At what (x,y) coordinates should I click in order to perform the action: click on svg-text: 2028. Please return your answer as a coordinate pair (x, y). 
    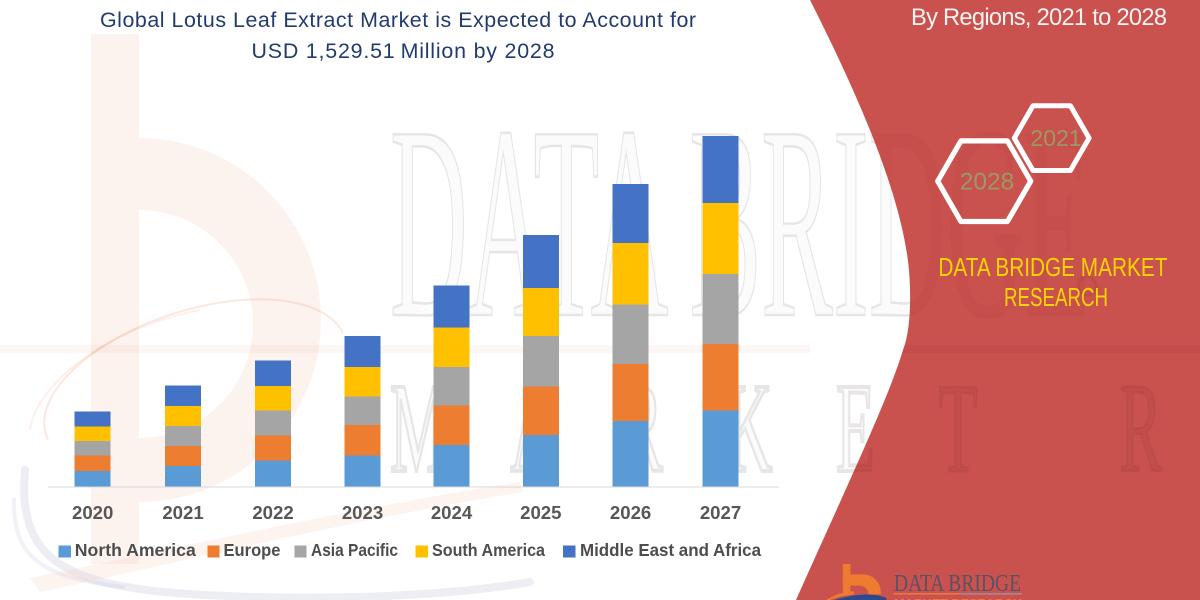
    Looking at the image, I should click on (987, 182).